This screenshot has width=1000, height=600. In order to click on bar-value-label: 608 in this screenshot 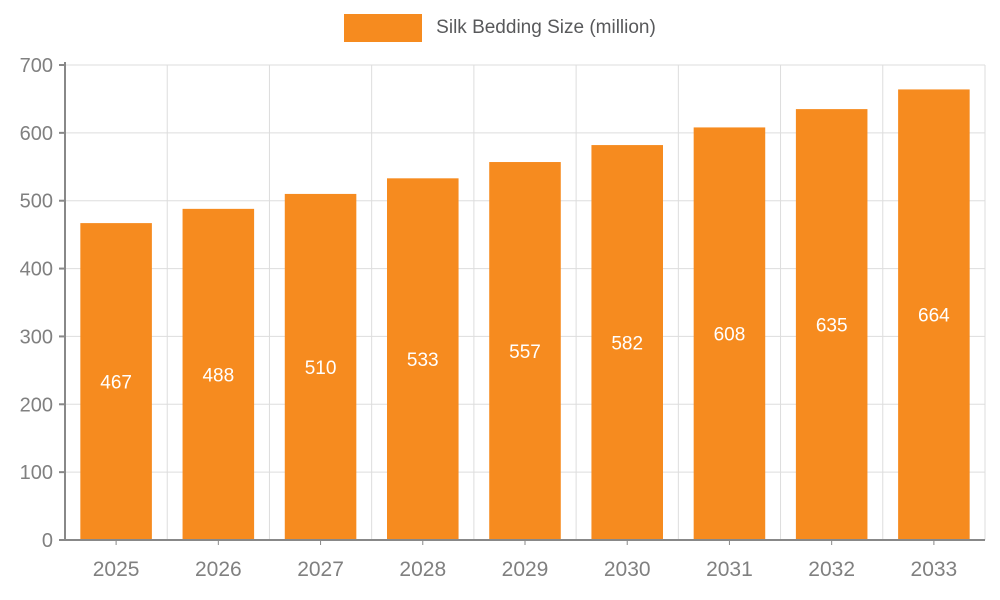, I will do `click(730, 335)`.